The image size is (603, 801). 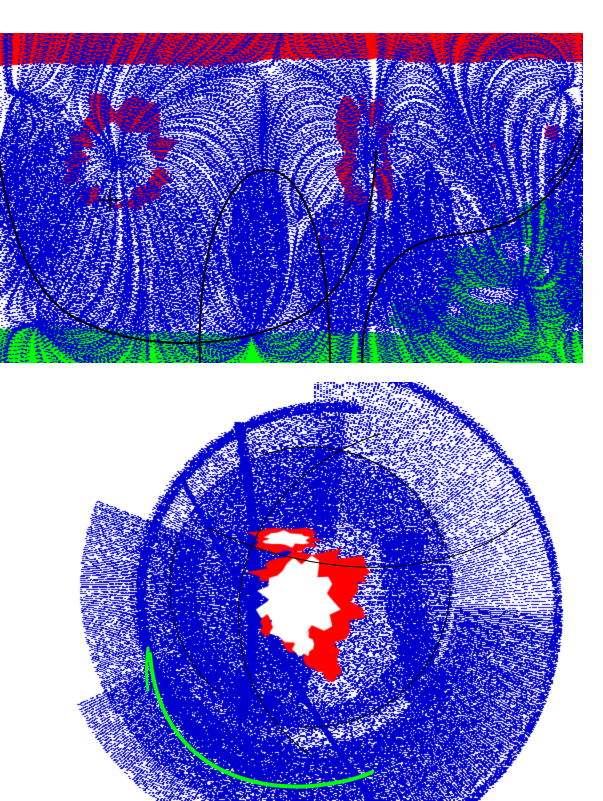 What do you see at coordinates (261, 720) in the screenshot?
I see `negative-polarity-arc` at bounding box center [261, 720].